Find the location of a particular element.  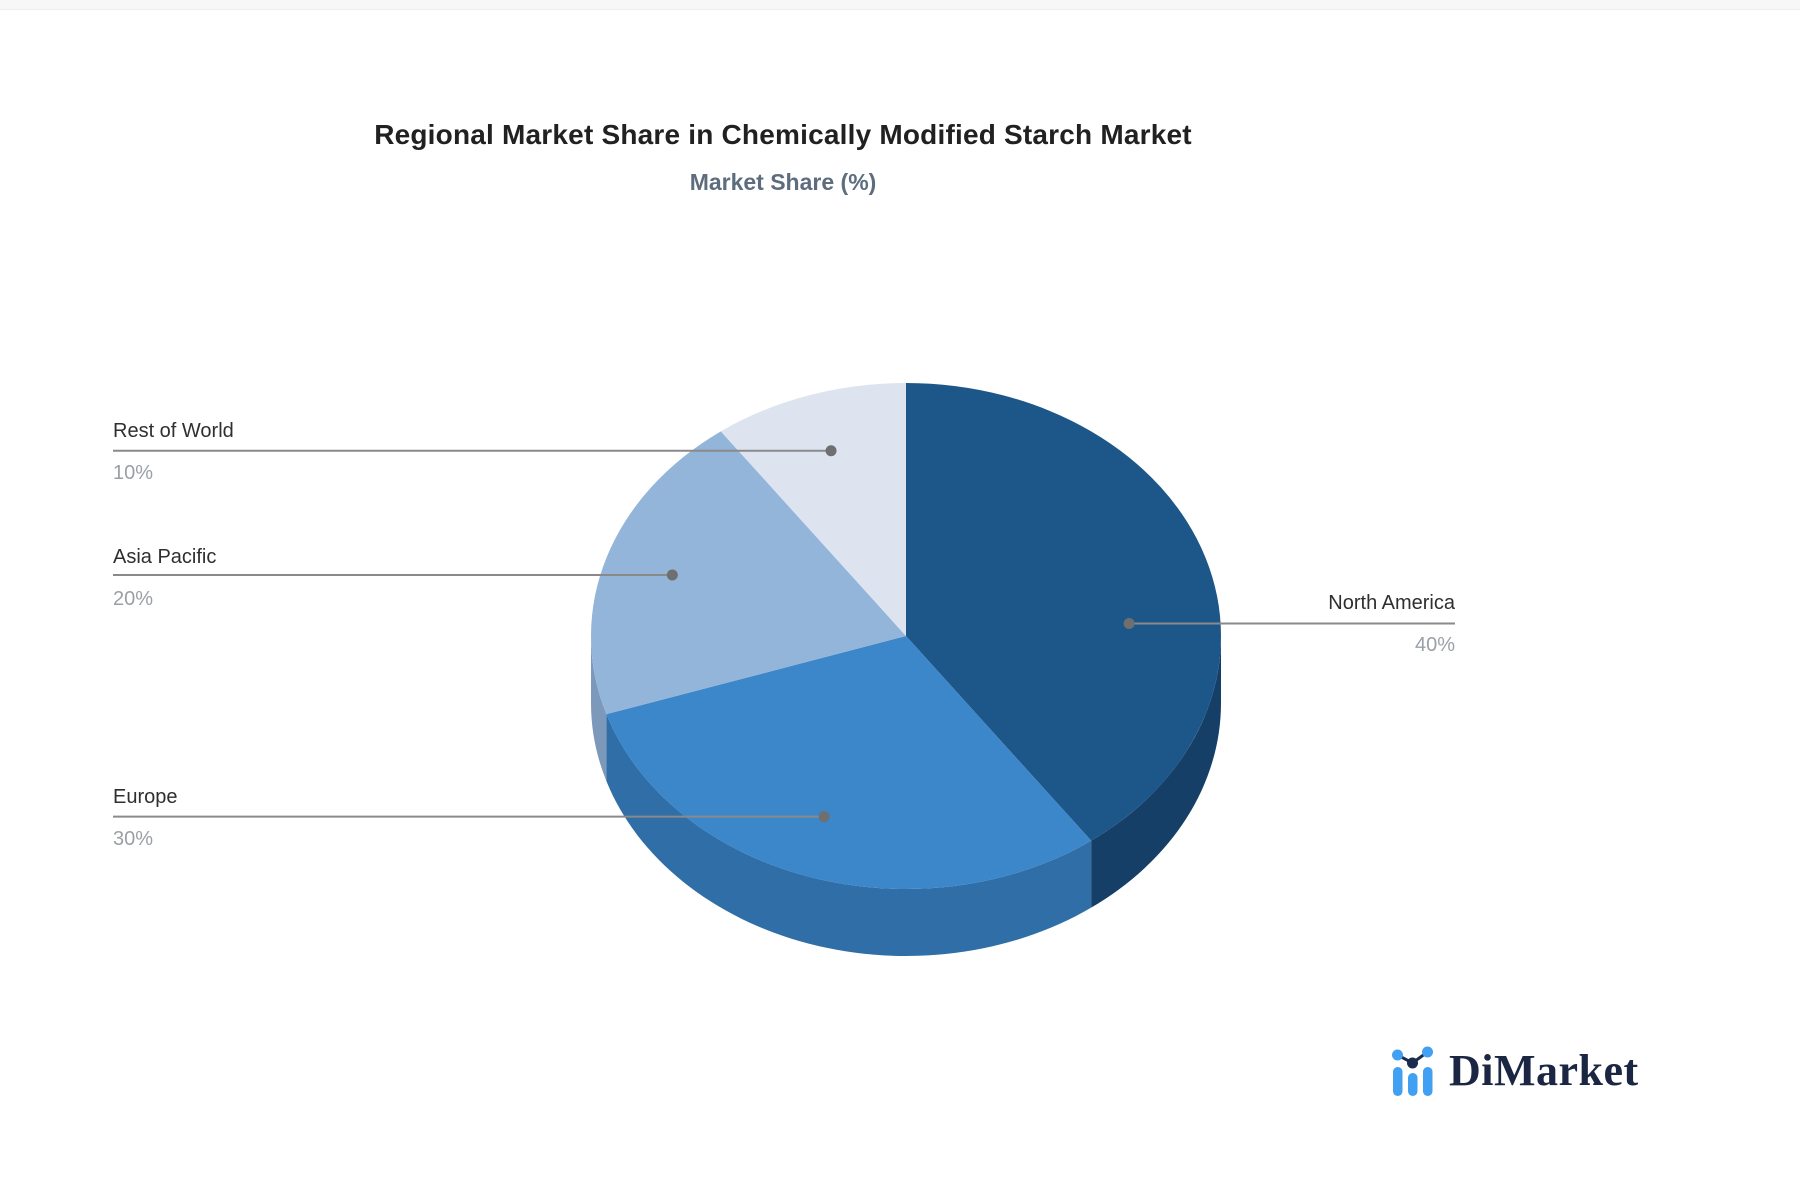

leader-dot-europe is located at coordinates (824, 817).